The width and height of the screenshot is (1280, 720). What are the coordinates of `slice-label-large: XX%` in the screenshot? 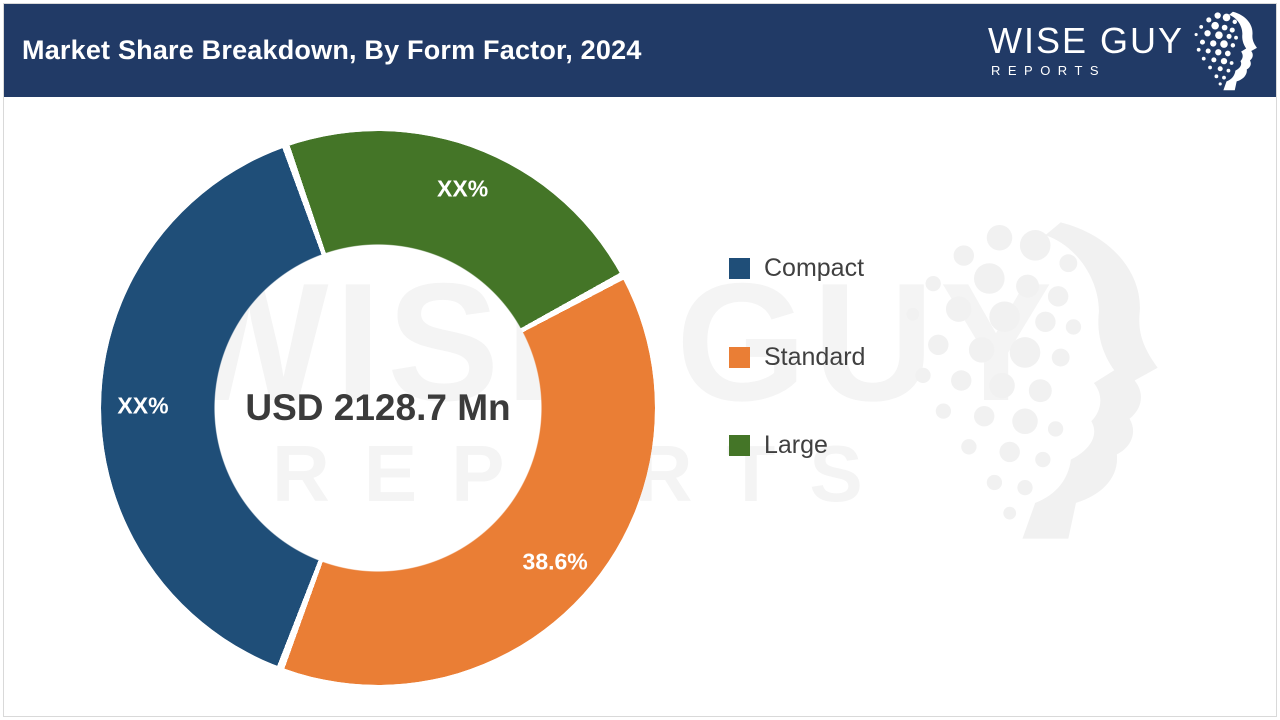 It's located at (463, 188).